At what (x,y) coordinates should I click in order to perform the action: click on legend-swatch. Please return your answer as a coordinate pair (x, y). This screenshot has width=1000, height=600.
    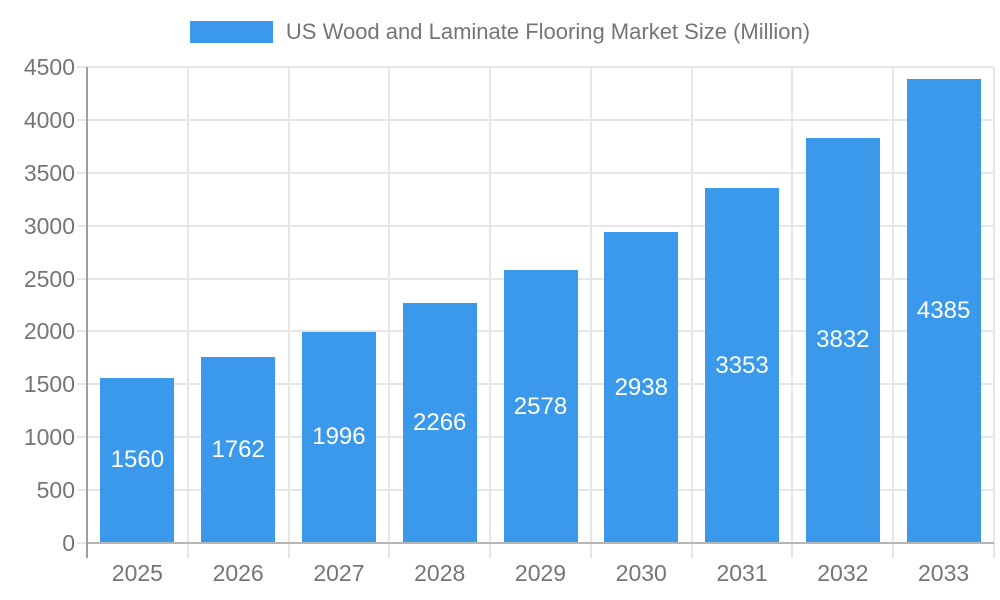
    Looking at the image, I should click on (231, 32).